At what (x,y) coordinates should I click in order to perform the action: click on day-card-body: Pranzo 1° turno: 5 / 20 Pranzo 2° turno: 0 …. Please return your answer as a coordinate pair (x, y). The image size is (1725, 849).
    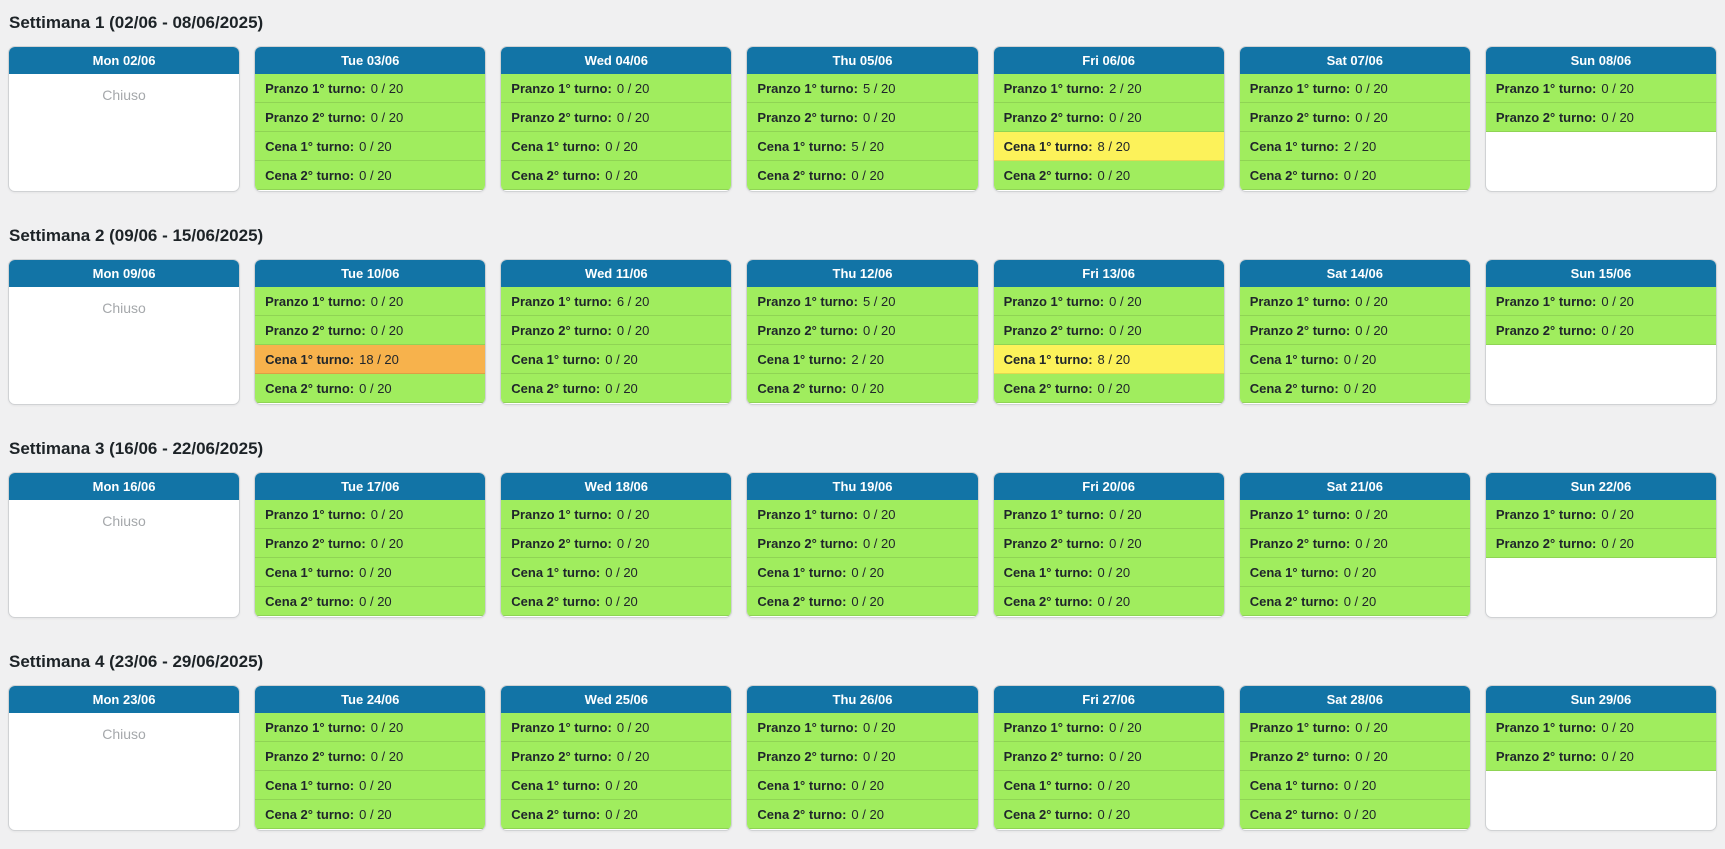
    Looking at the image, I should click on (862, 345).